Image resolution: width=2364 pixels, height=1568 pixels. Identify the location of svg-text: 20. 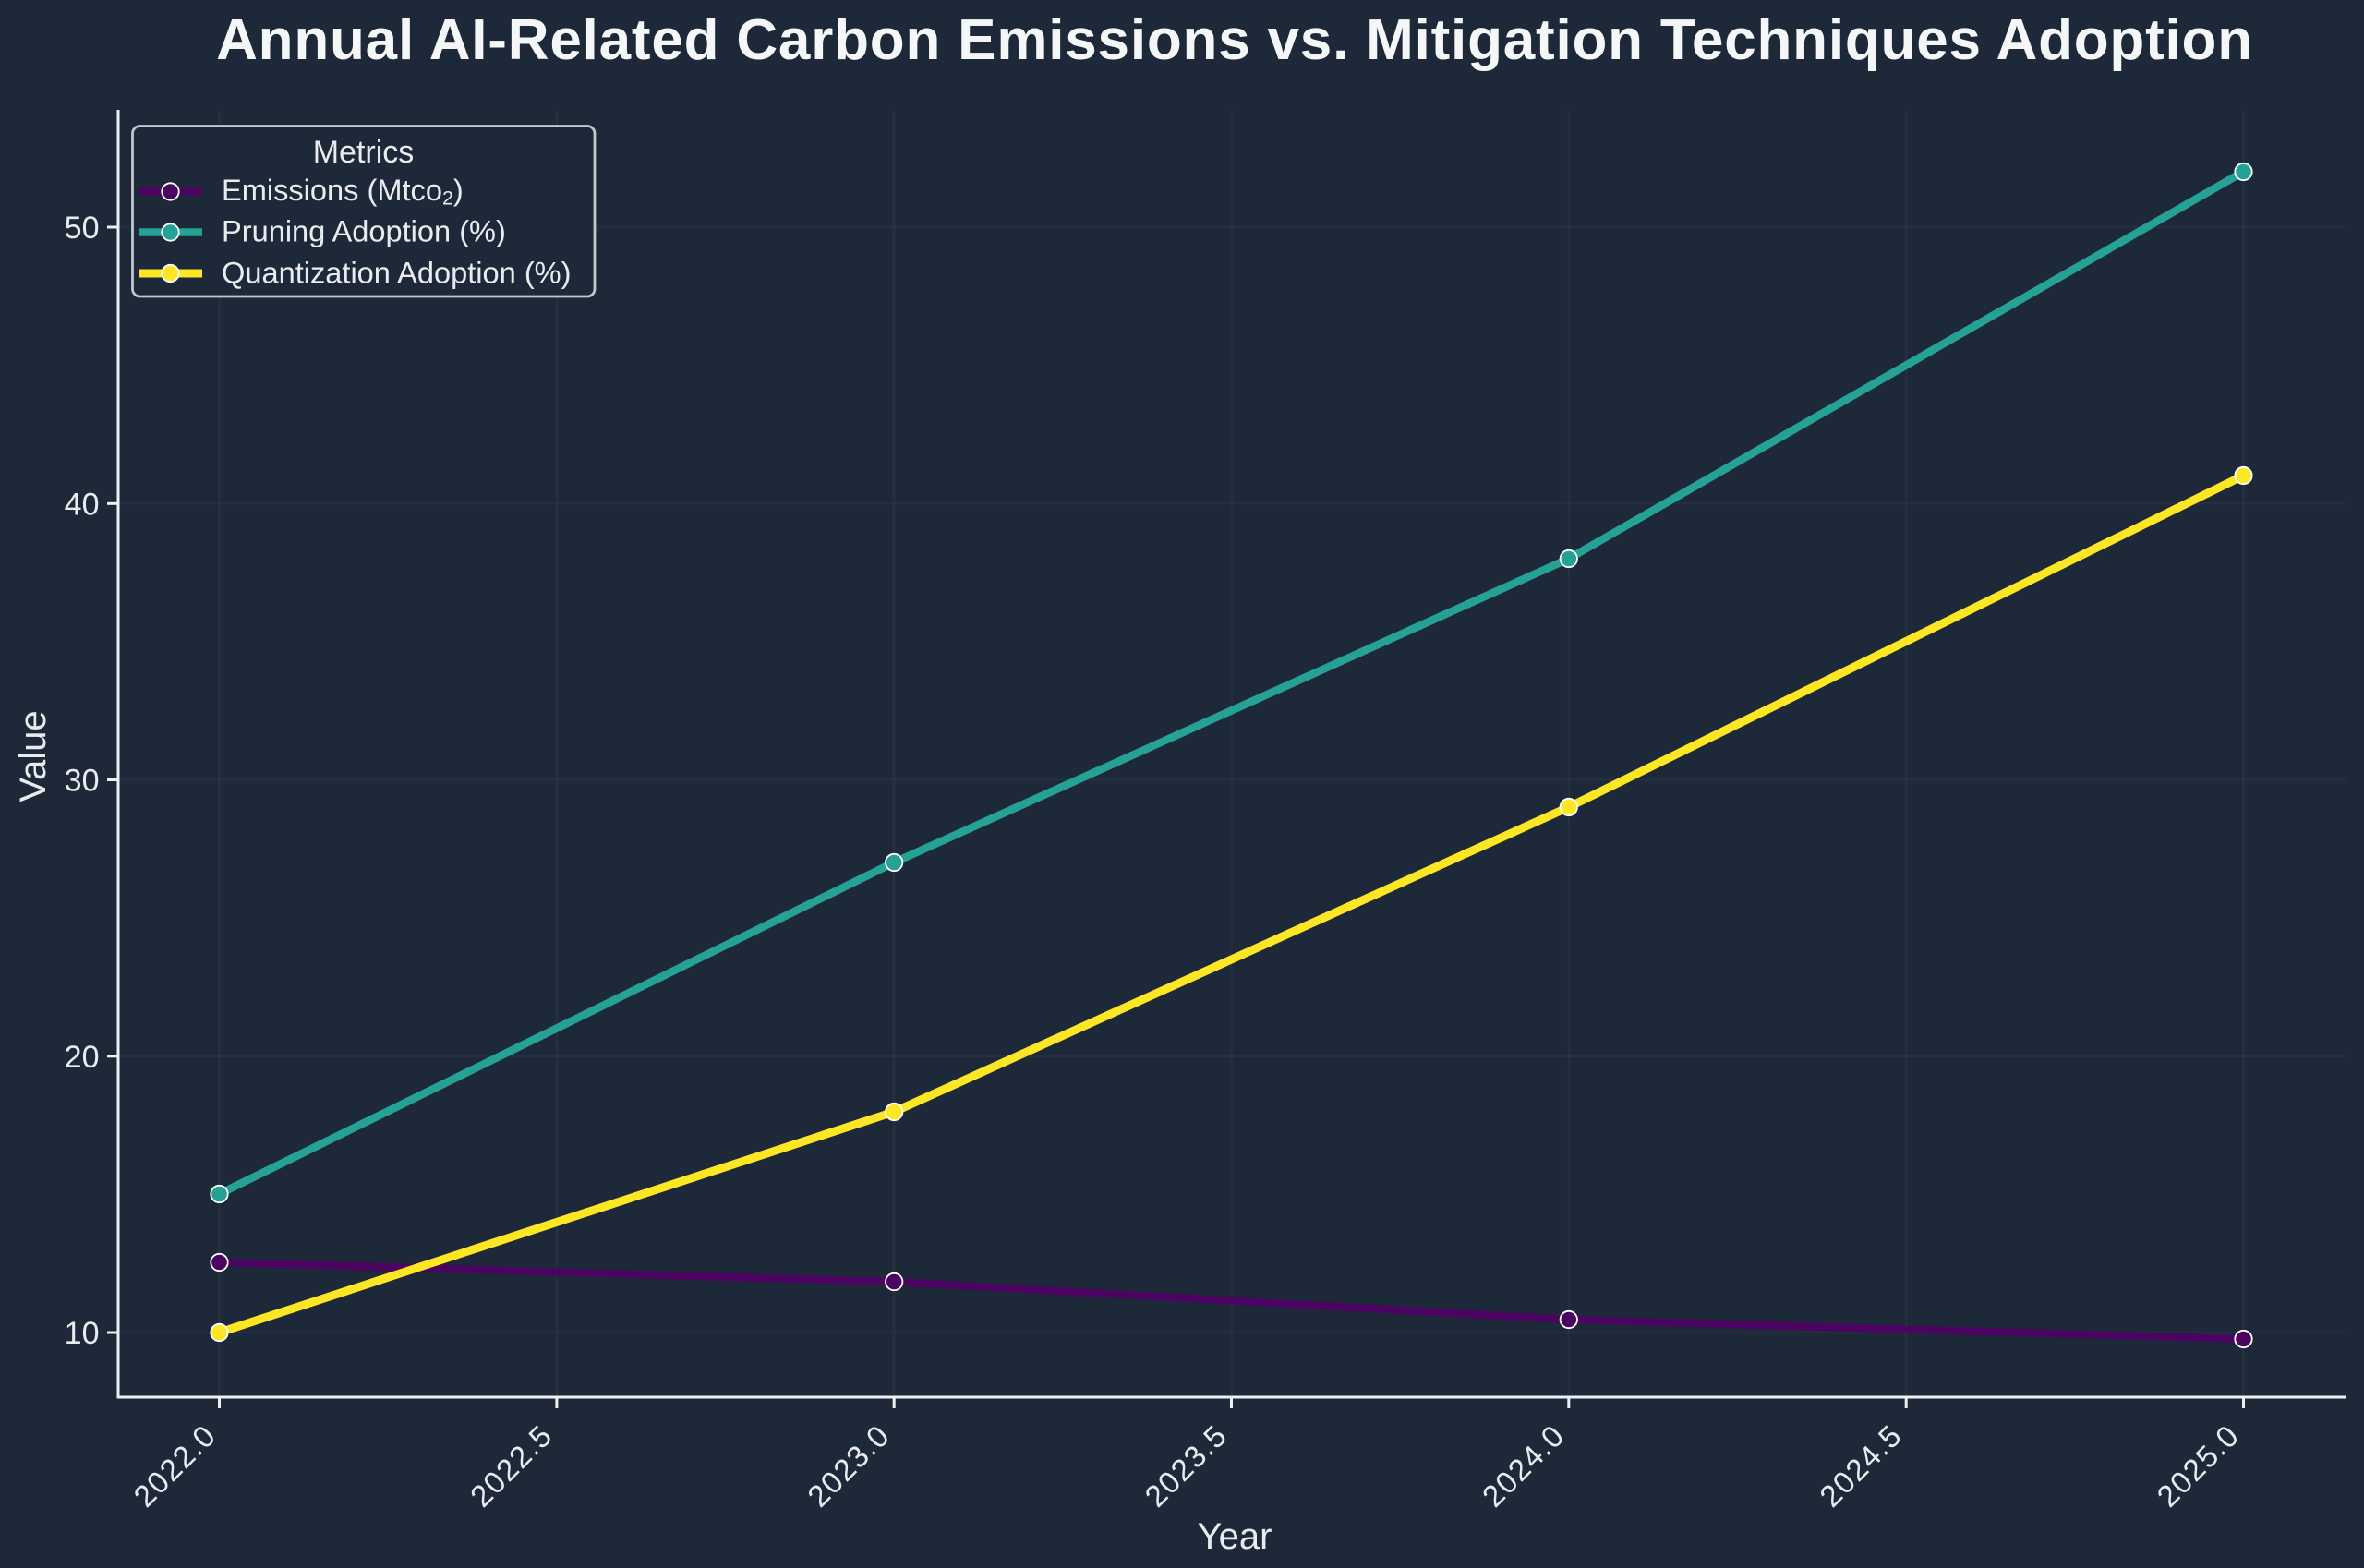
(82, 1057).